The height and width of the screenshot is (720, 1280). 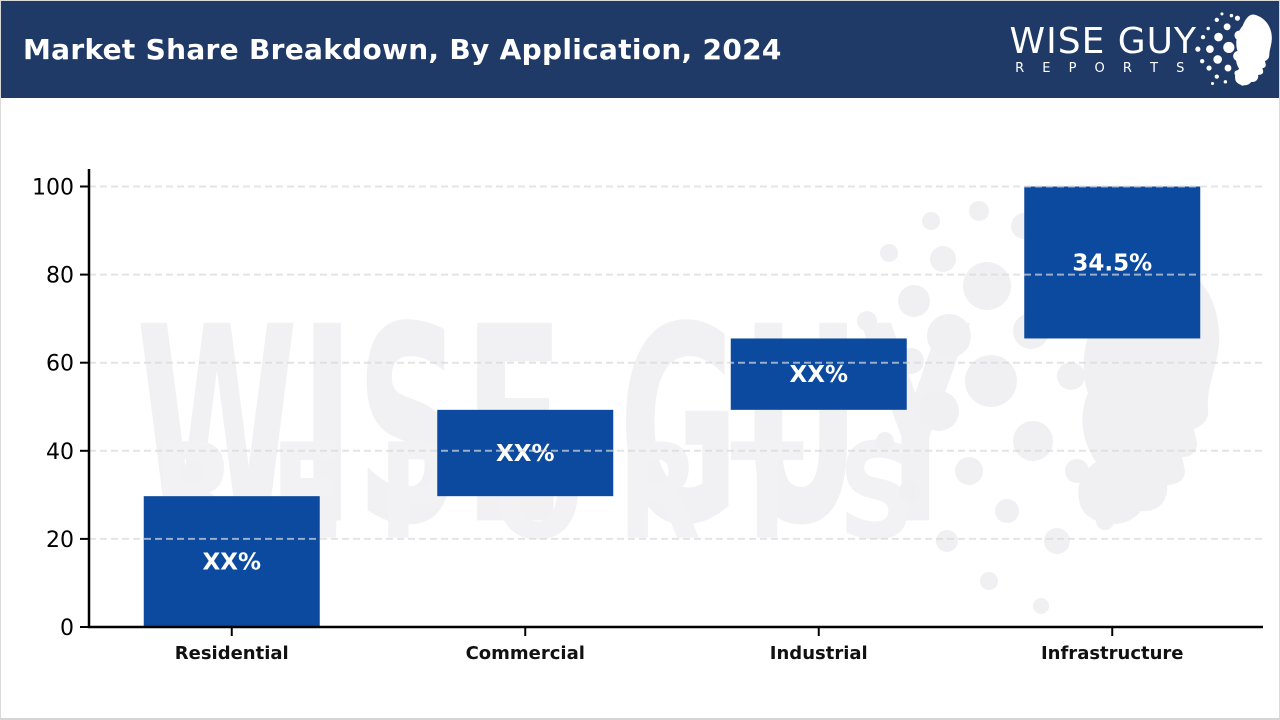 I want to click on y-tick-label: 40, so click(x=60, y=452).